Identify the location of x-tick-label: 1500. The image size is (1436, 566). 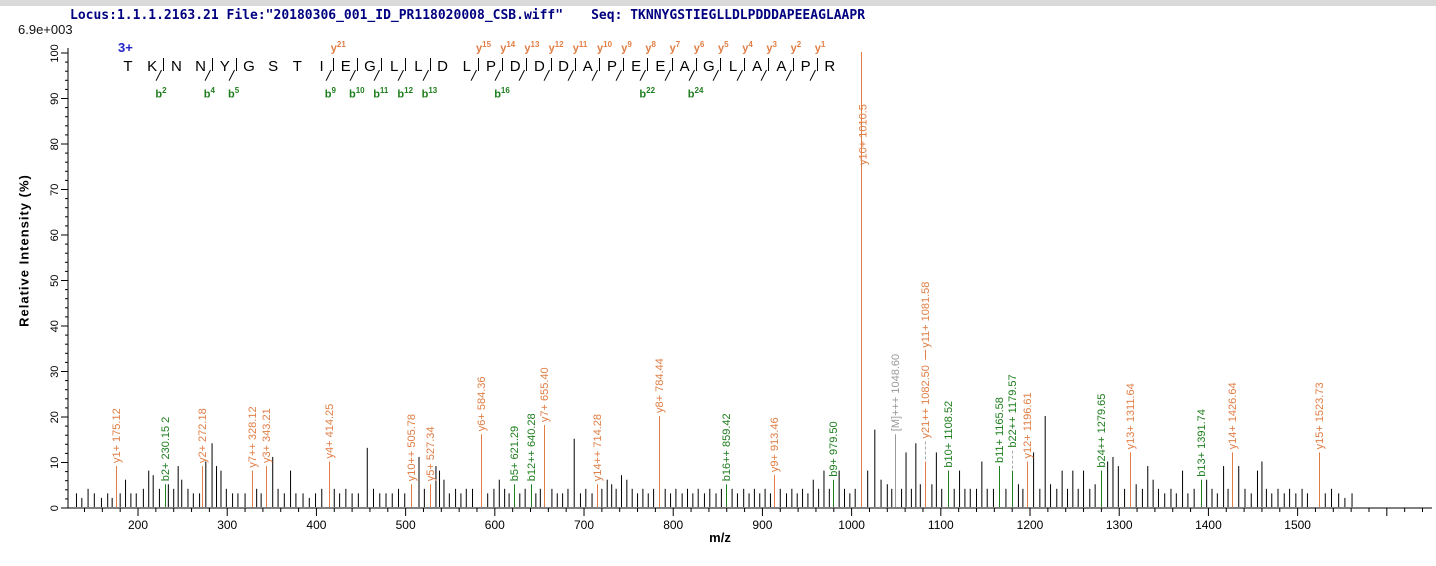
(1297, 525).